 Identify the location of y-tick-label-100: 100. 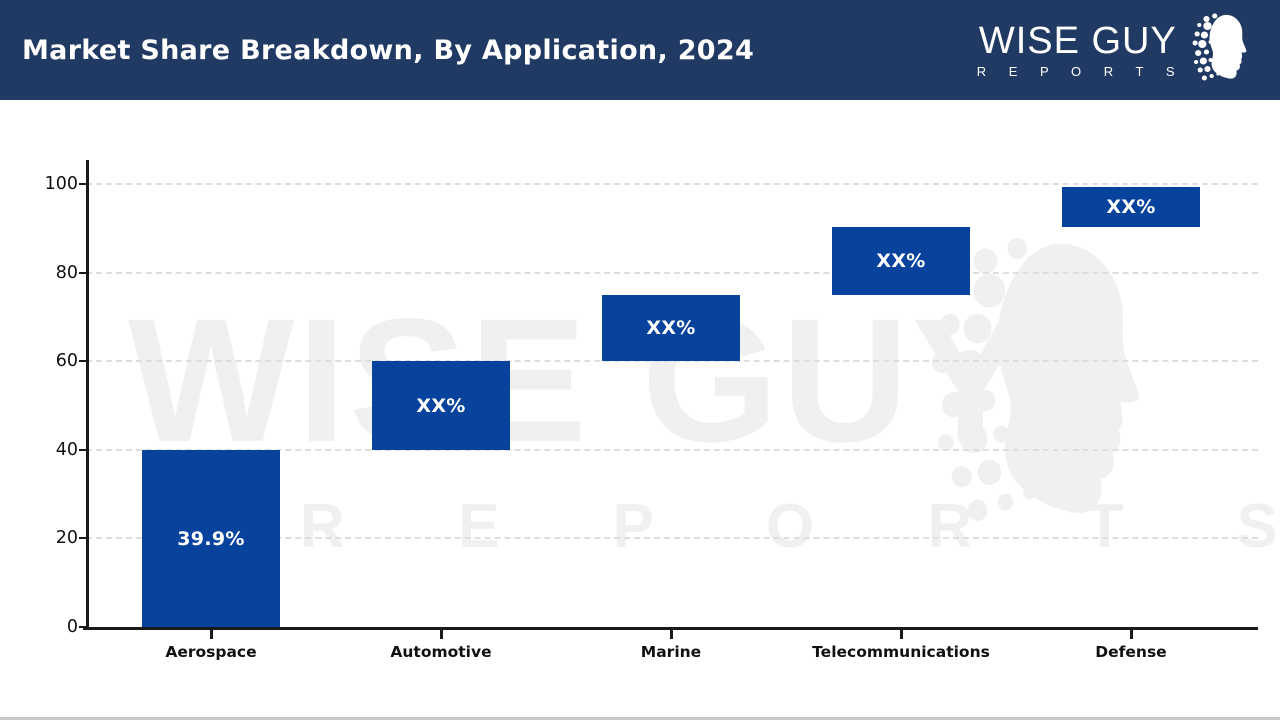
(61, 184).